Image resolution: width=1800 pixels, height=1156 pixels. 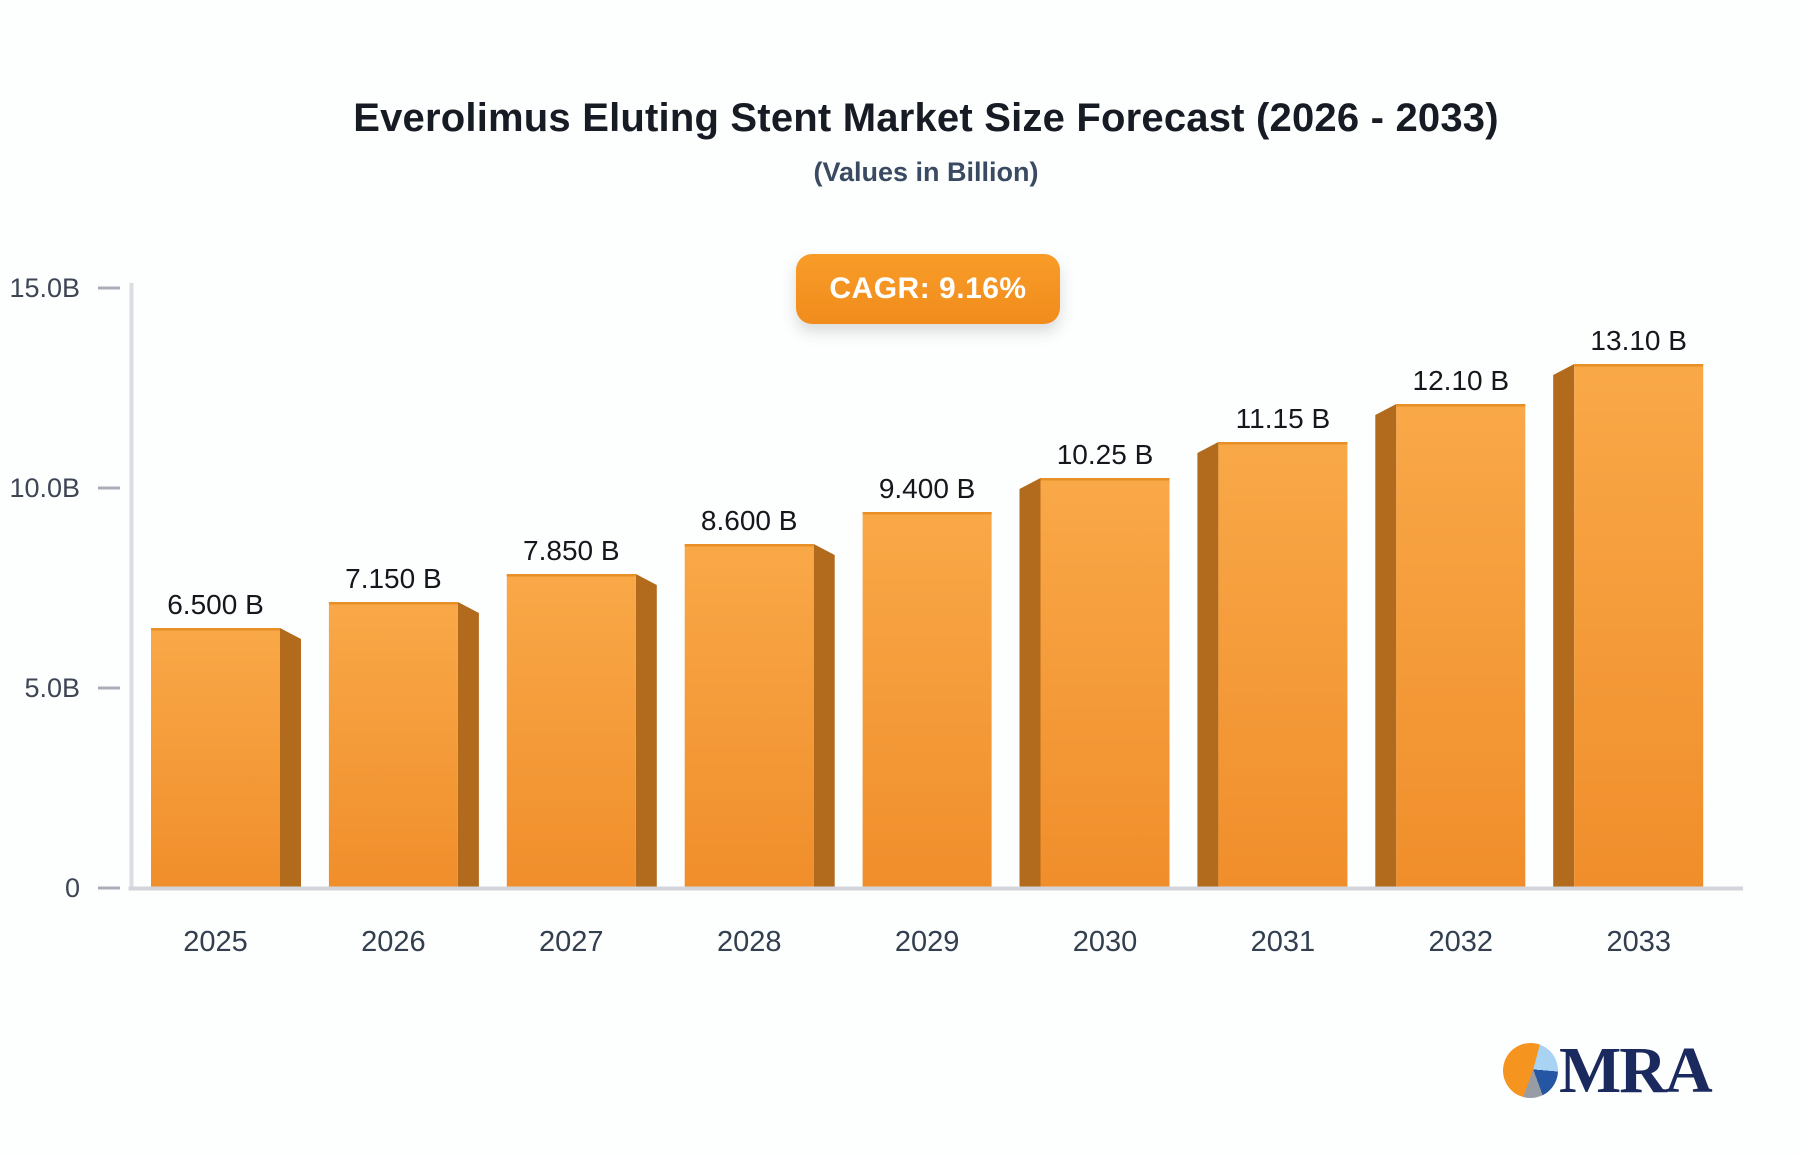 I want to click on bar-2026, so click(x=393, y=745).